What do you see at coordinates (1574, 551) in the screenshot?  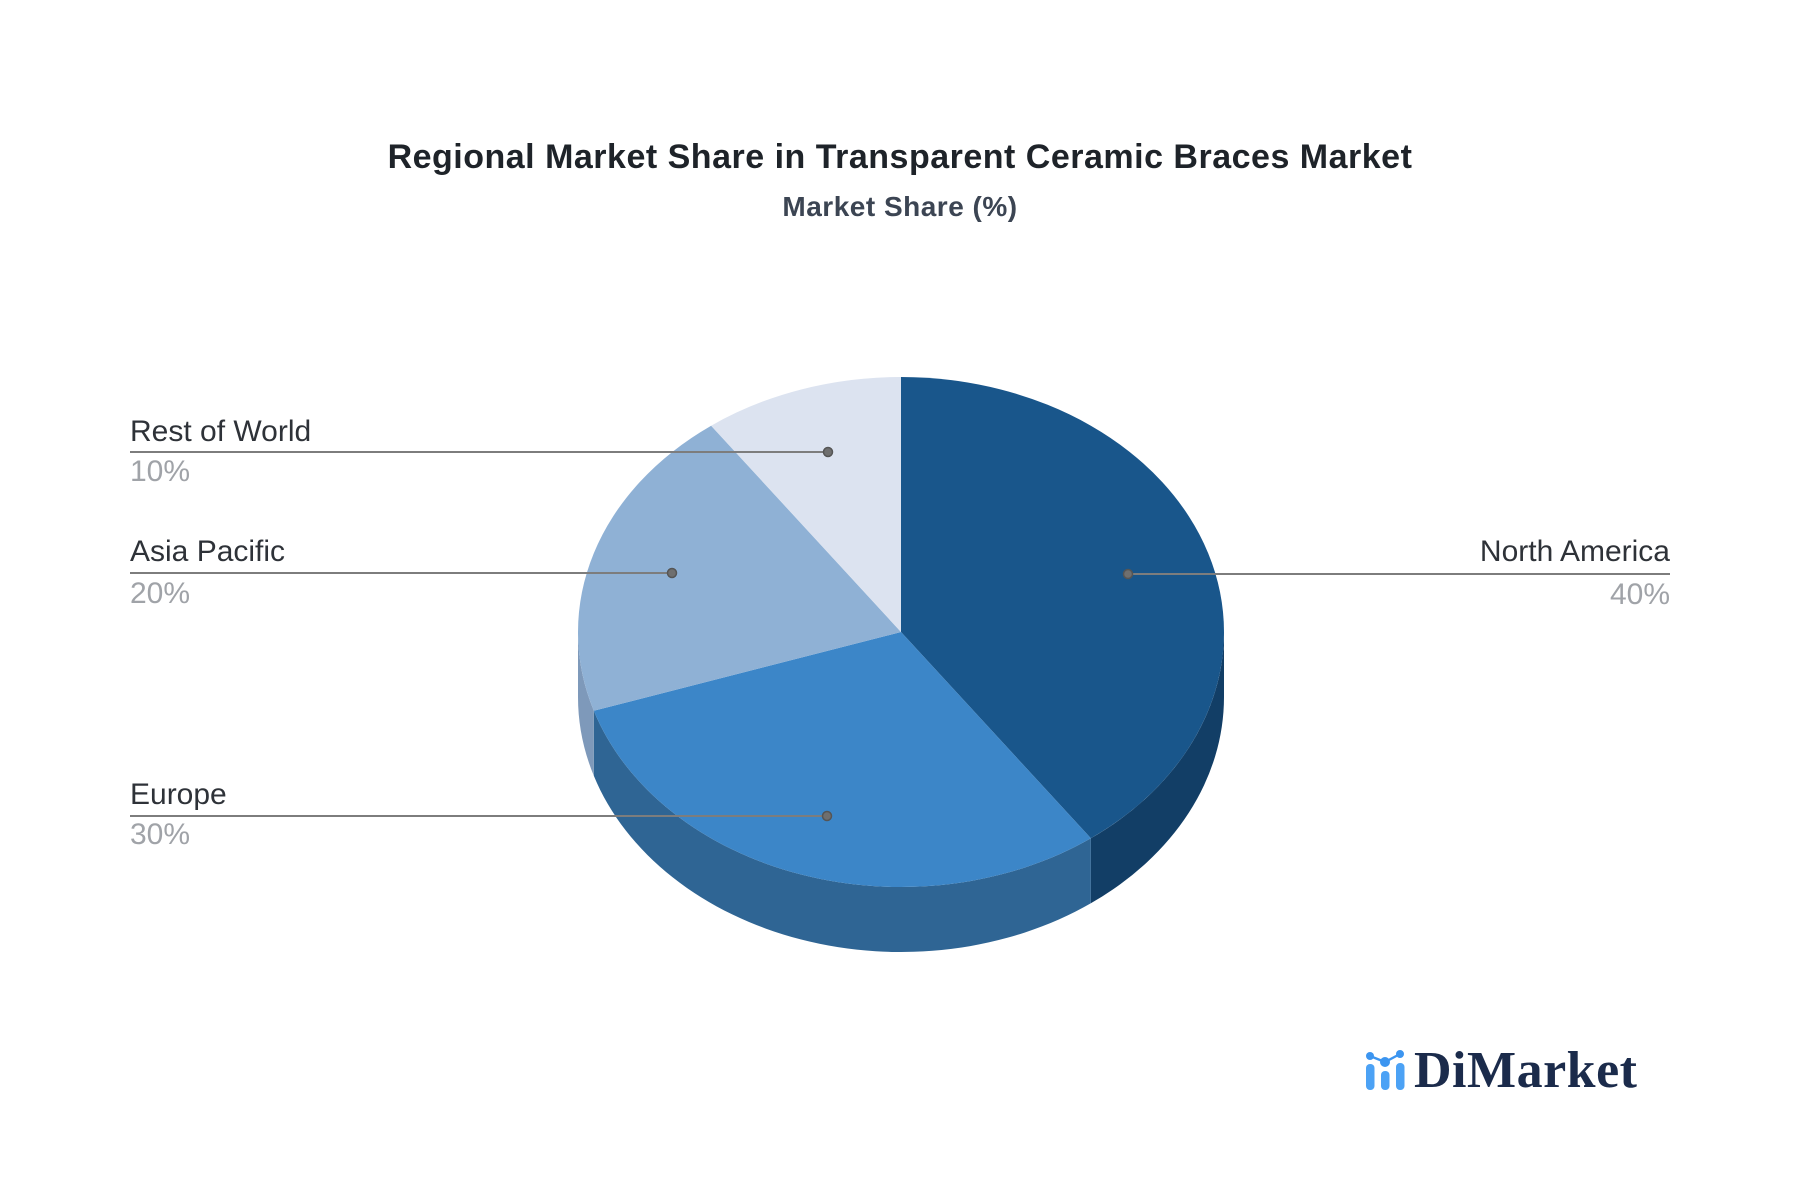 I see `slice-label-north-america: North America` at bounding box center [1574, 551].